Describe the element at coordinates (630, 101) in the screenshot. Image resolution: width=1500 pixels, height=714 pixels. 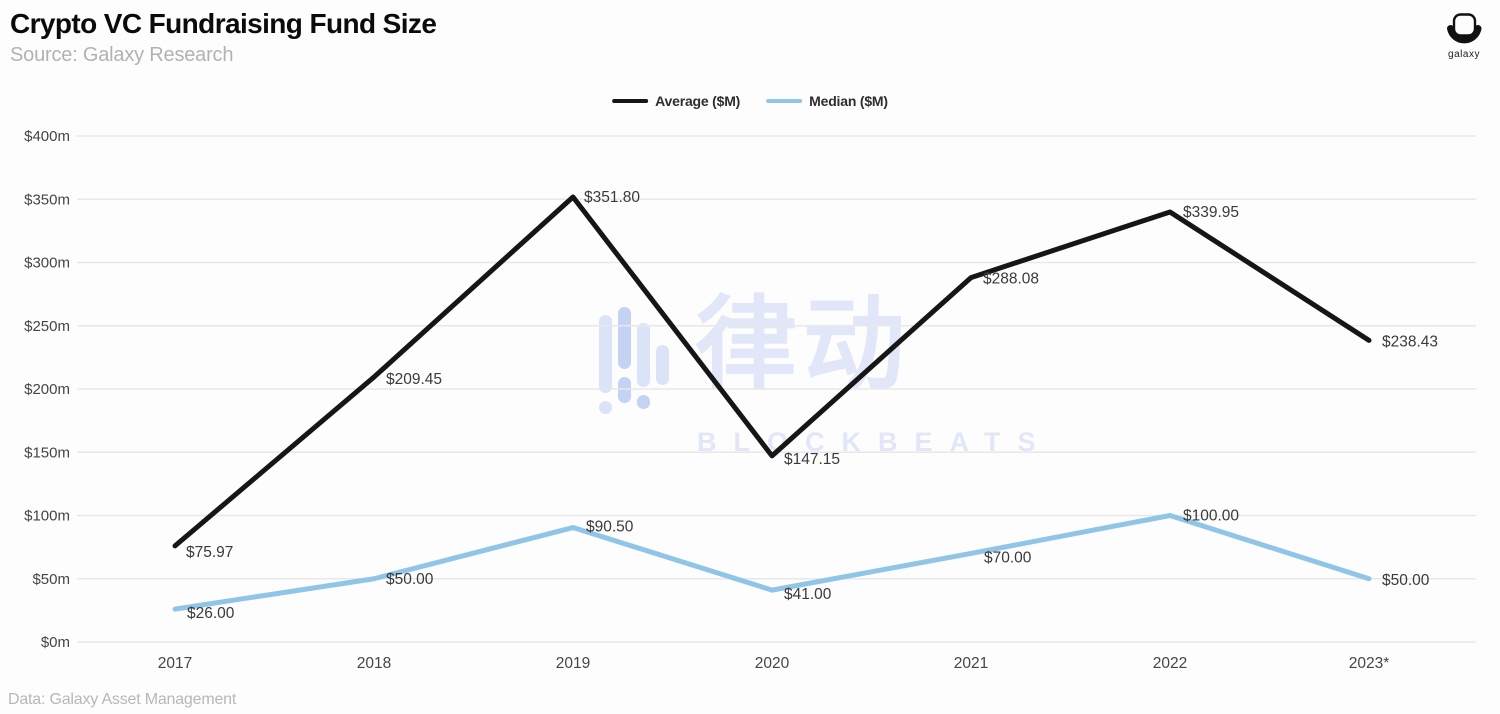
I see `average-line-swatch` at that location.